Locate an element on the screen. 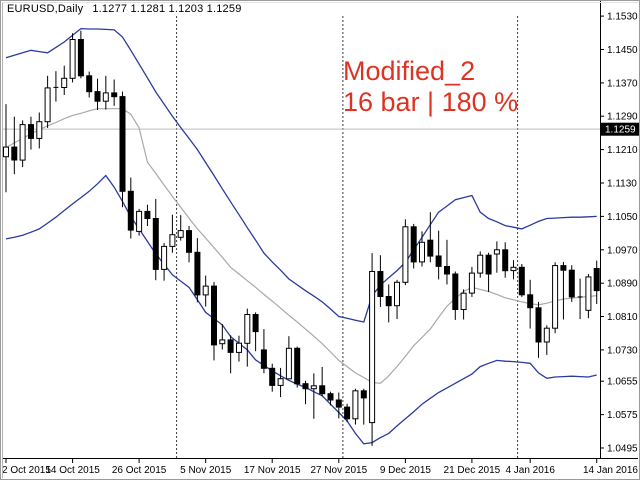 This screenshot has height=480, width=640. quote-ohlc-label: 1.1277 1.1281 1.1203 1.1259 is located at coordinates (167, 9).